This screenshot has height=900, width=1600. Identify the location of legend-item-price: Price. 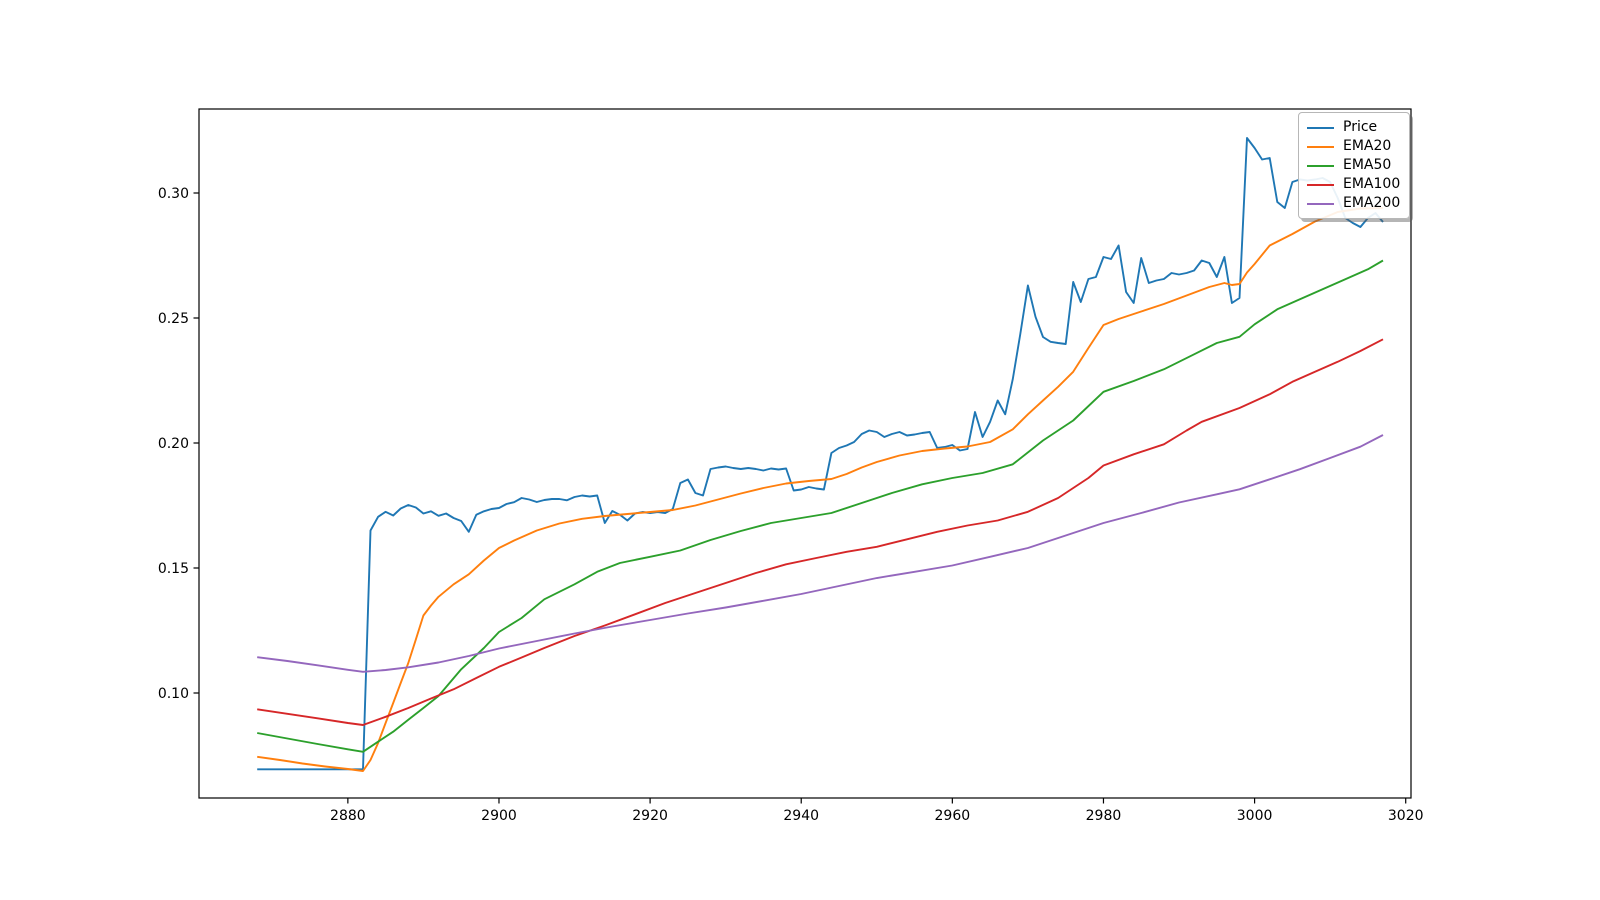
(1354, 127).